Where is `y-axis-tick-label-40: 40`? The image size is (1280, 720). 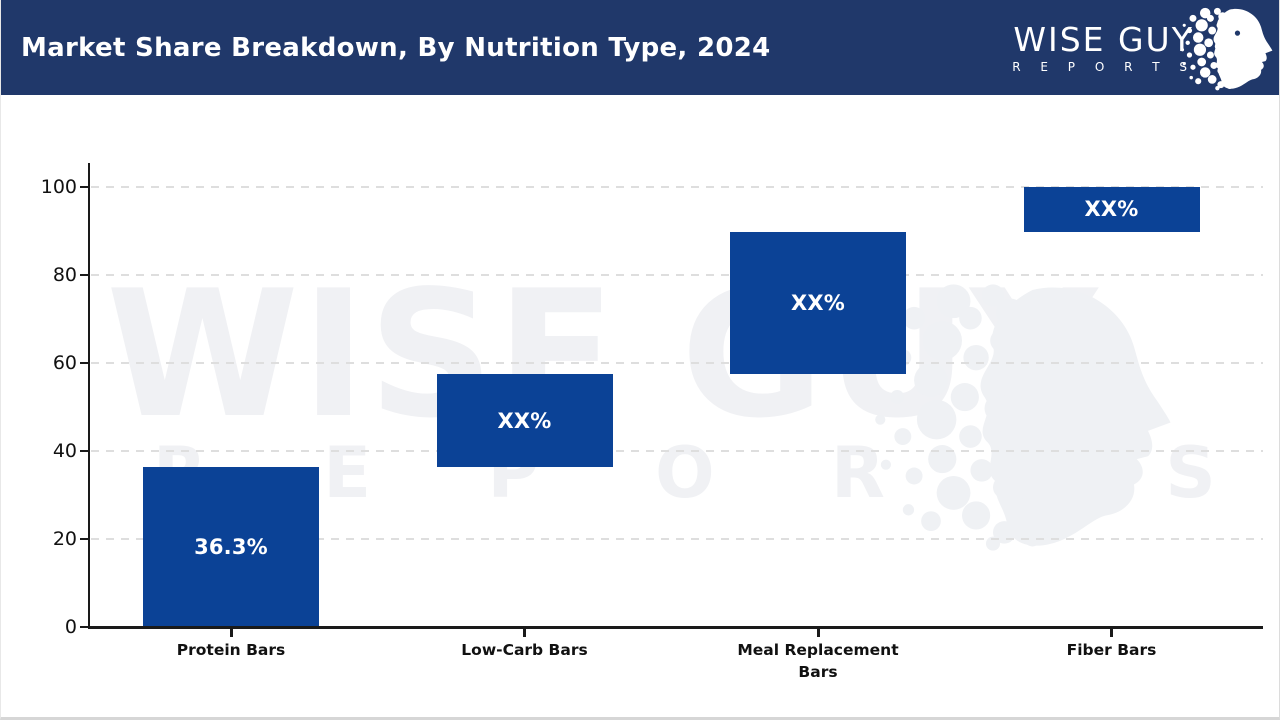 y-axis-tick-label-40: 40 is located at coordinates (64, 451).